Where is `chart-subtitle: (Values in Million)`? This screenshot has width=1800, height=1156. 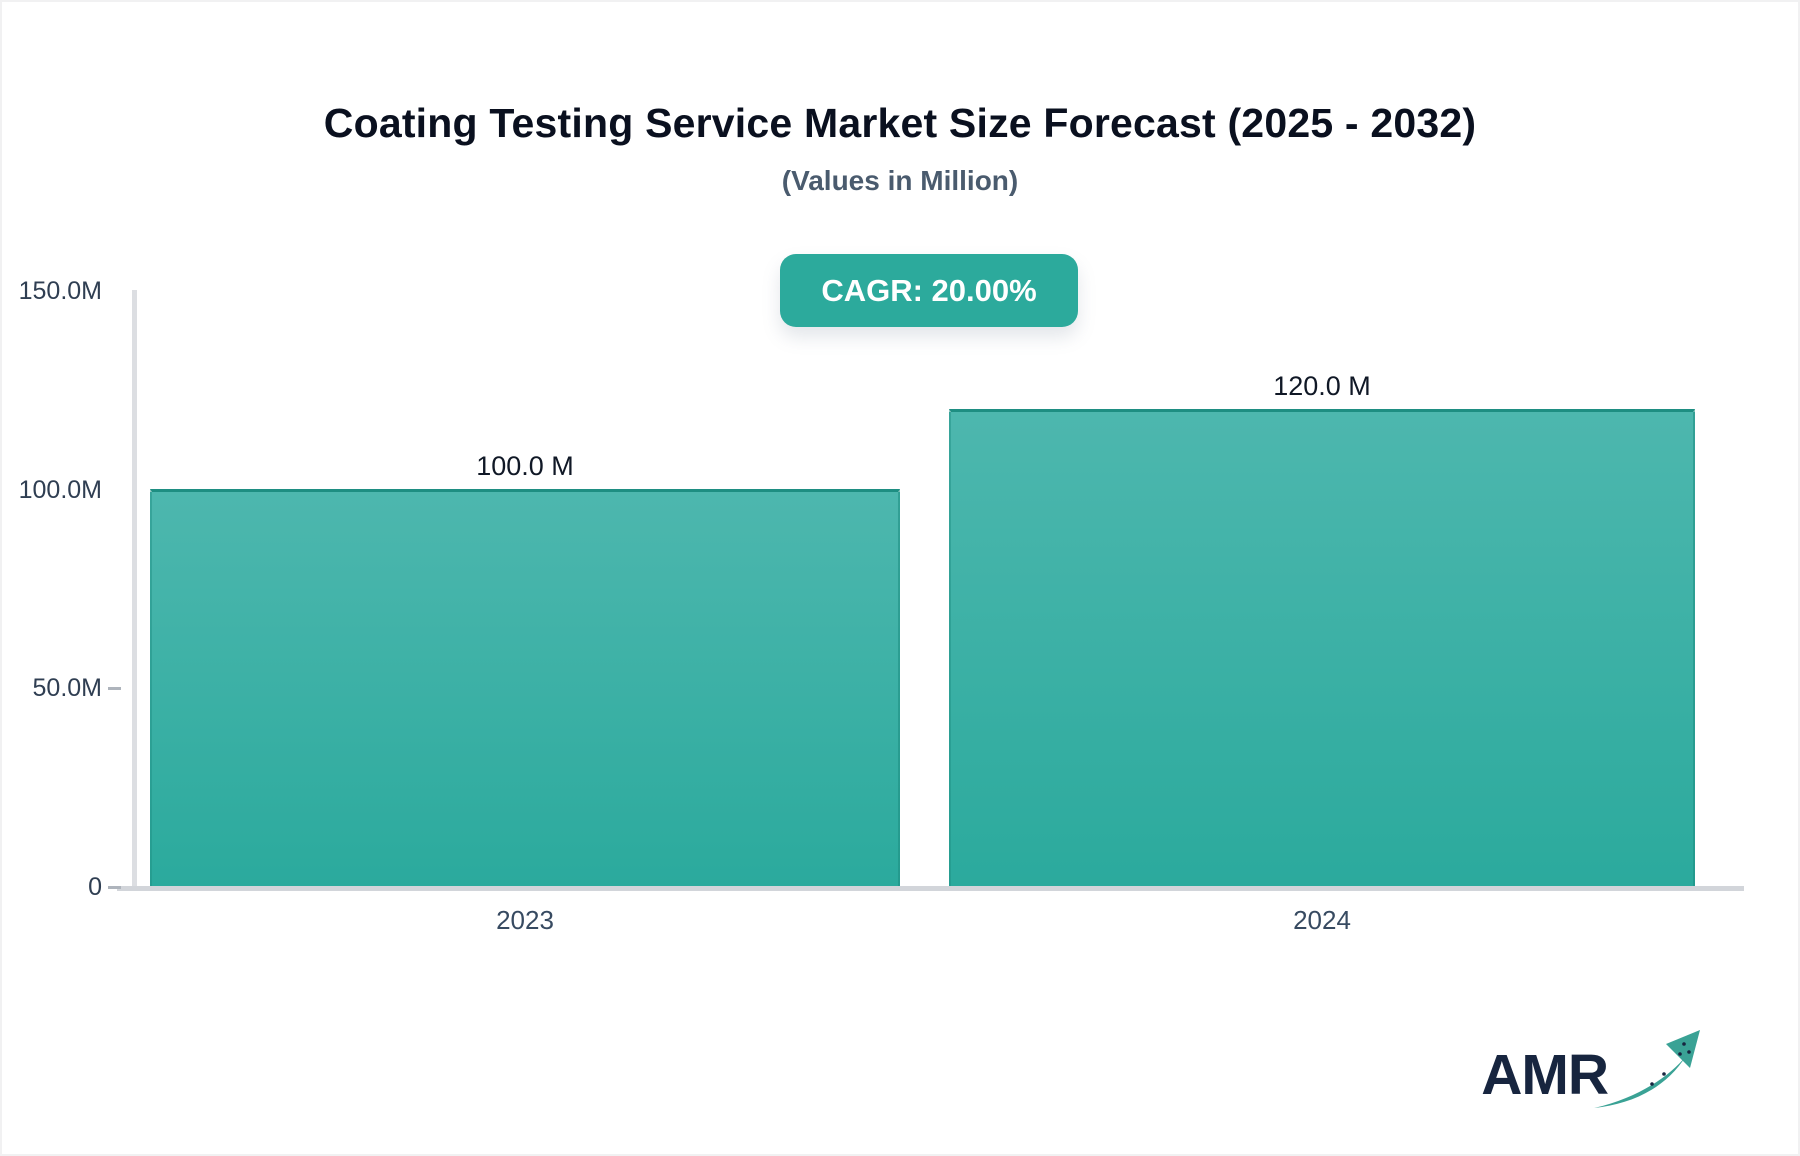 chart-subtitle: (Values in Million) is located at coordinates (900, 180).